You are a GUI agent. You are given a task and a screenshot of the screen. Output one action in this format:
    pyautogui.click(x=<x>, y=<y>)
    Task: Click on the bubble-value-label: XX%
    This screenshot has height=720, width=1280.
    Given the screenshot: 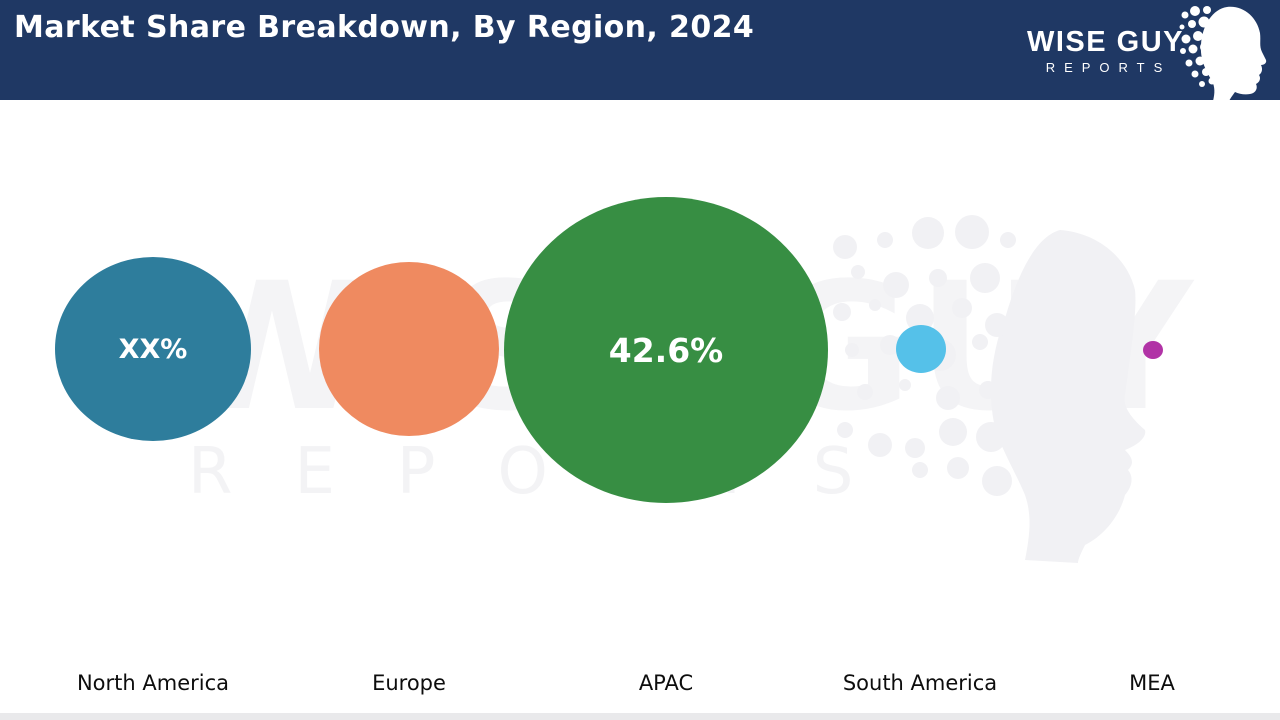 What is the action you would take?
    pyautogui.click(x=153, y=349)
    